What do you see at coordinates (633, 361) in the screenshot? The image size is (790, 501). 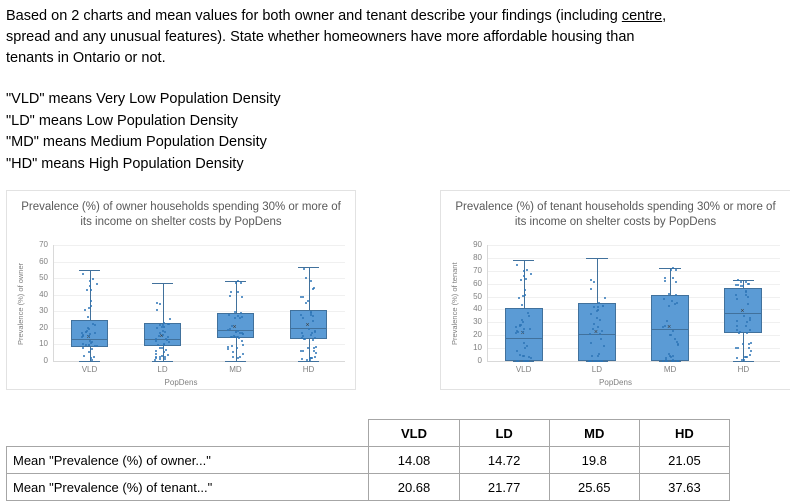 I see `x-axis-line` at bounding box center [633, 361].